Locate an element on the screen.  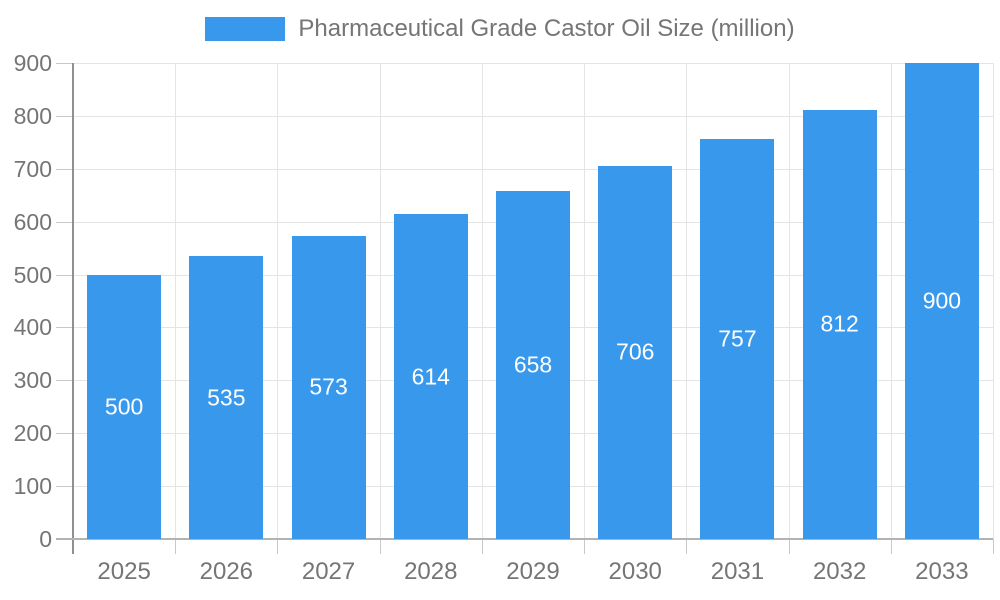
bar-2026: 535 is located at coordinates (226, 397).